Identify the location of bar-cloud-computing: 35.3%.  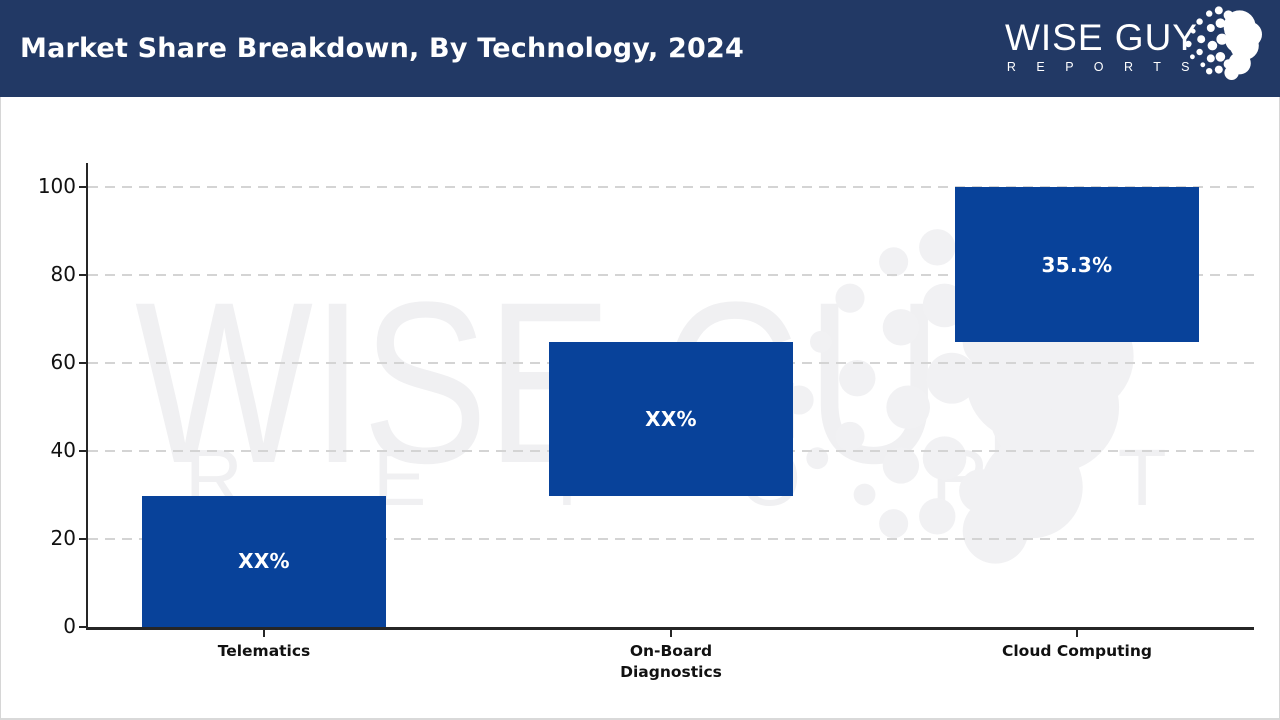
(1077, 265).